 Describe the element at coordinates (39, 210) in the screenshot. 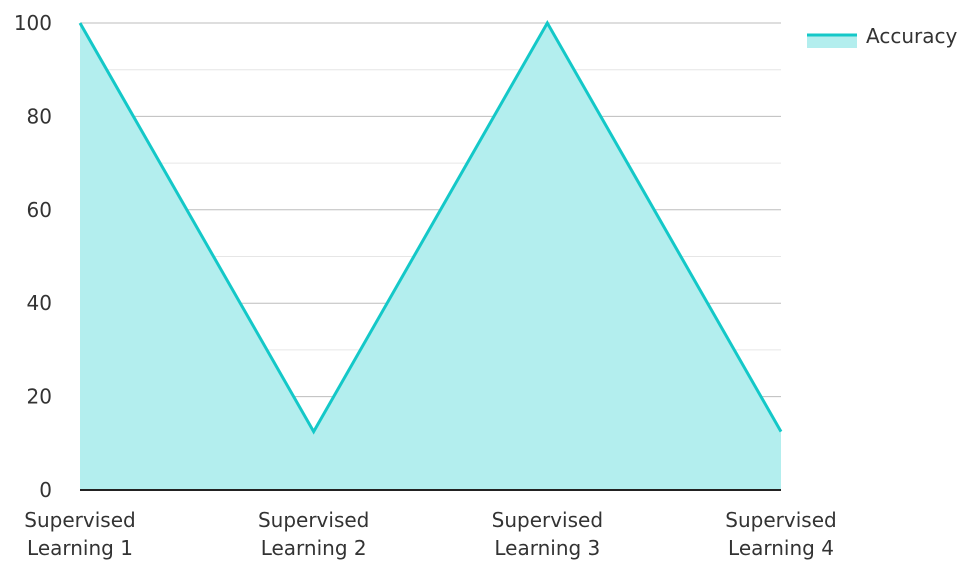

I see `y-tick-label: 60` at that location.